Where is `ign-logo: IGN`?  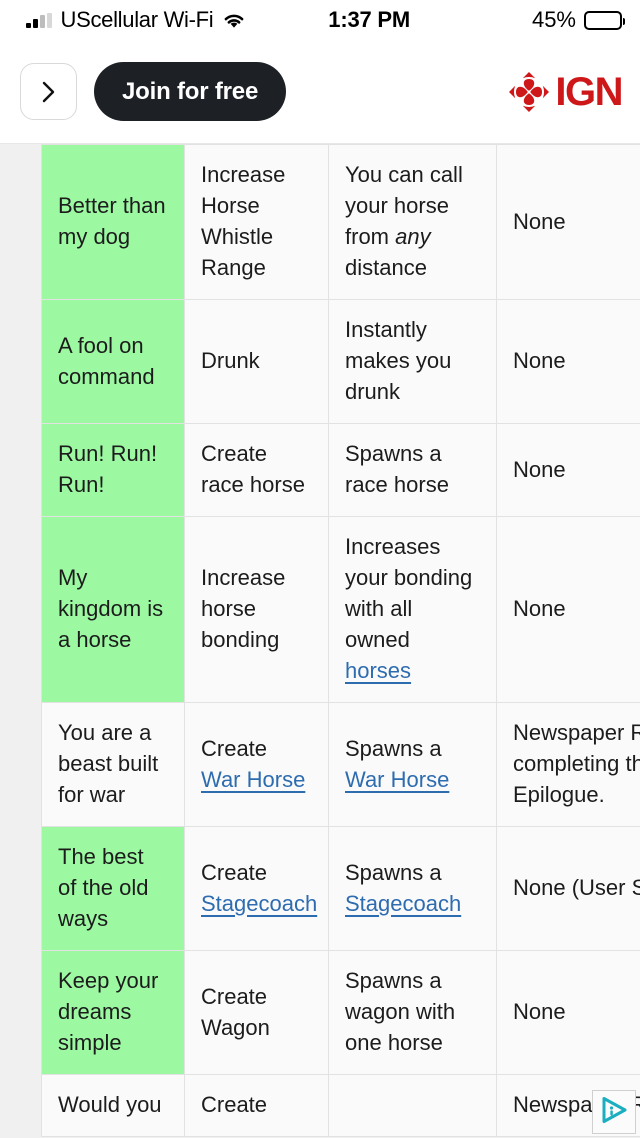 ign-logo: IGN is located at coordinates (565, 91).